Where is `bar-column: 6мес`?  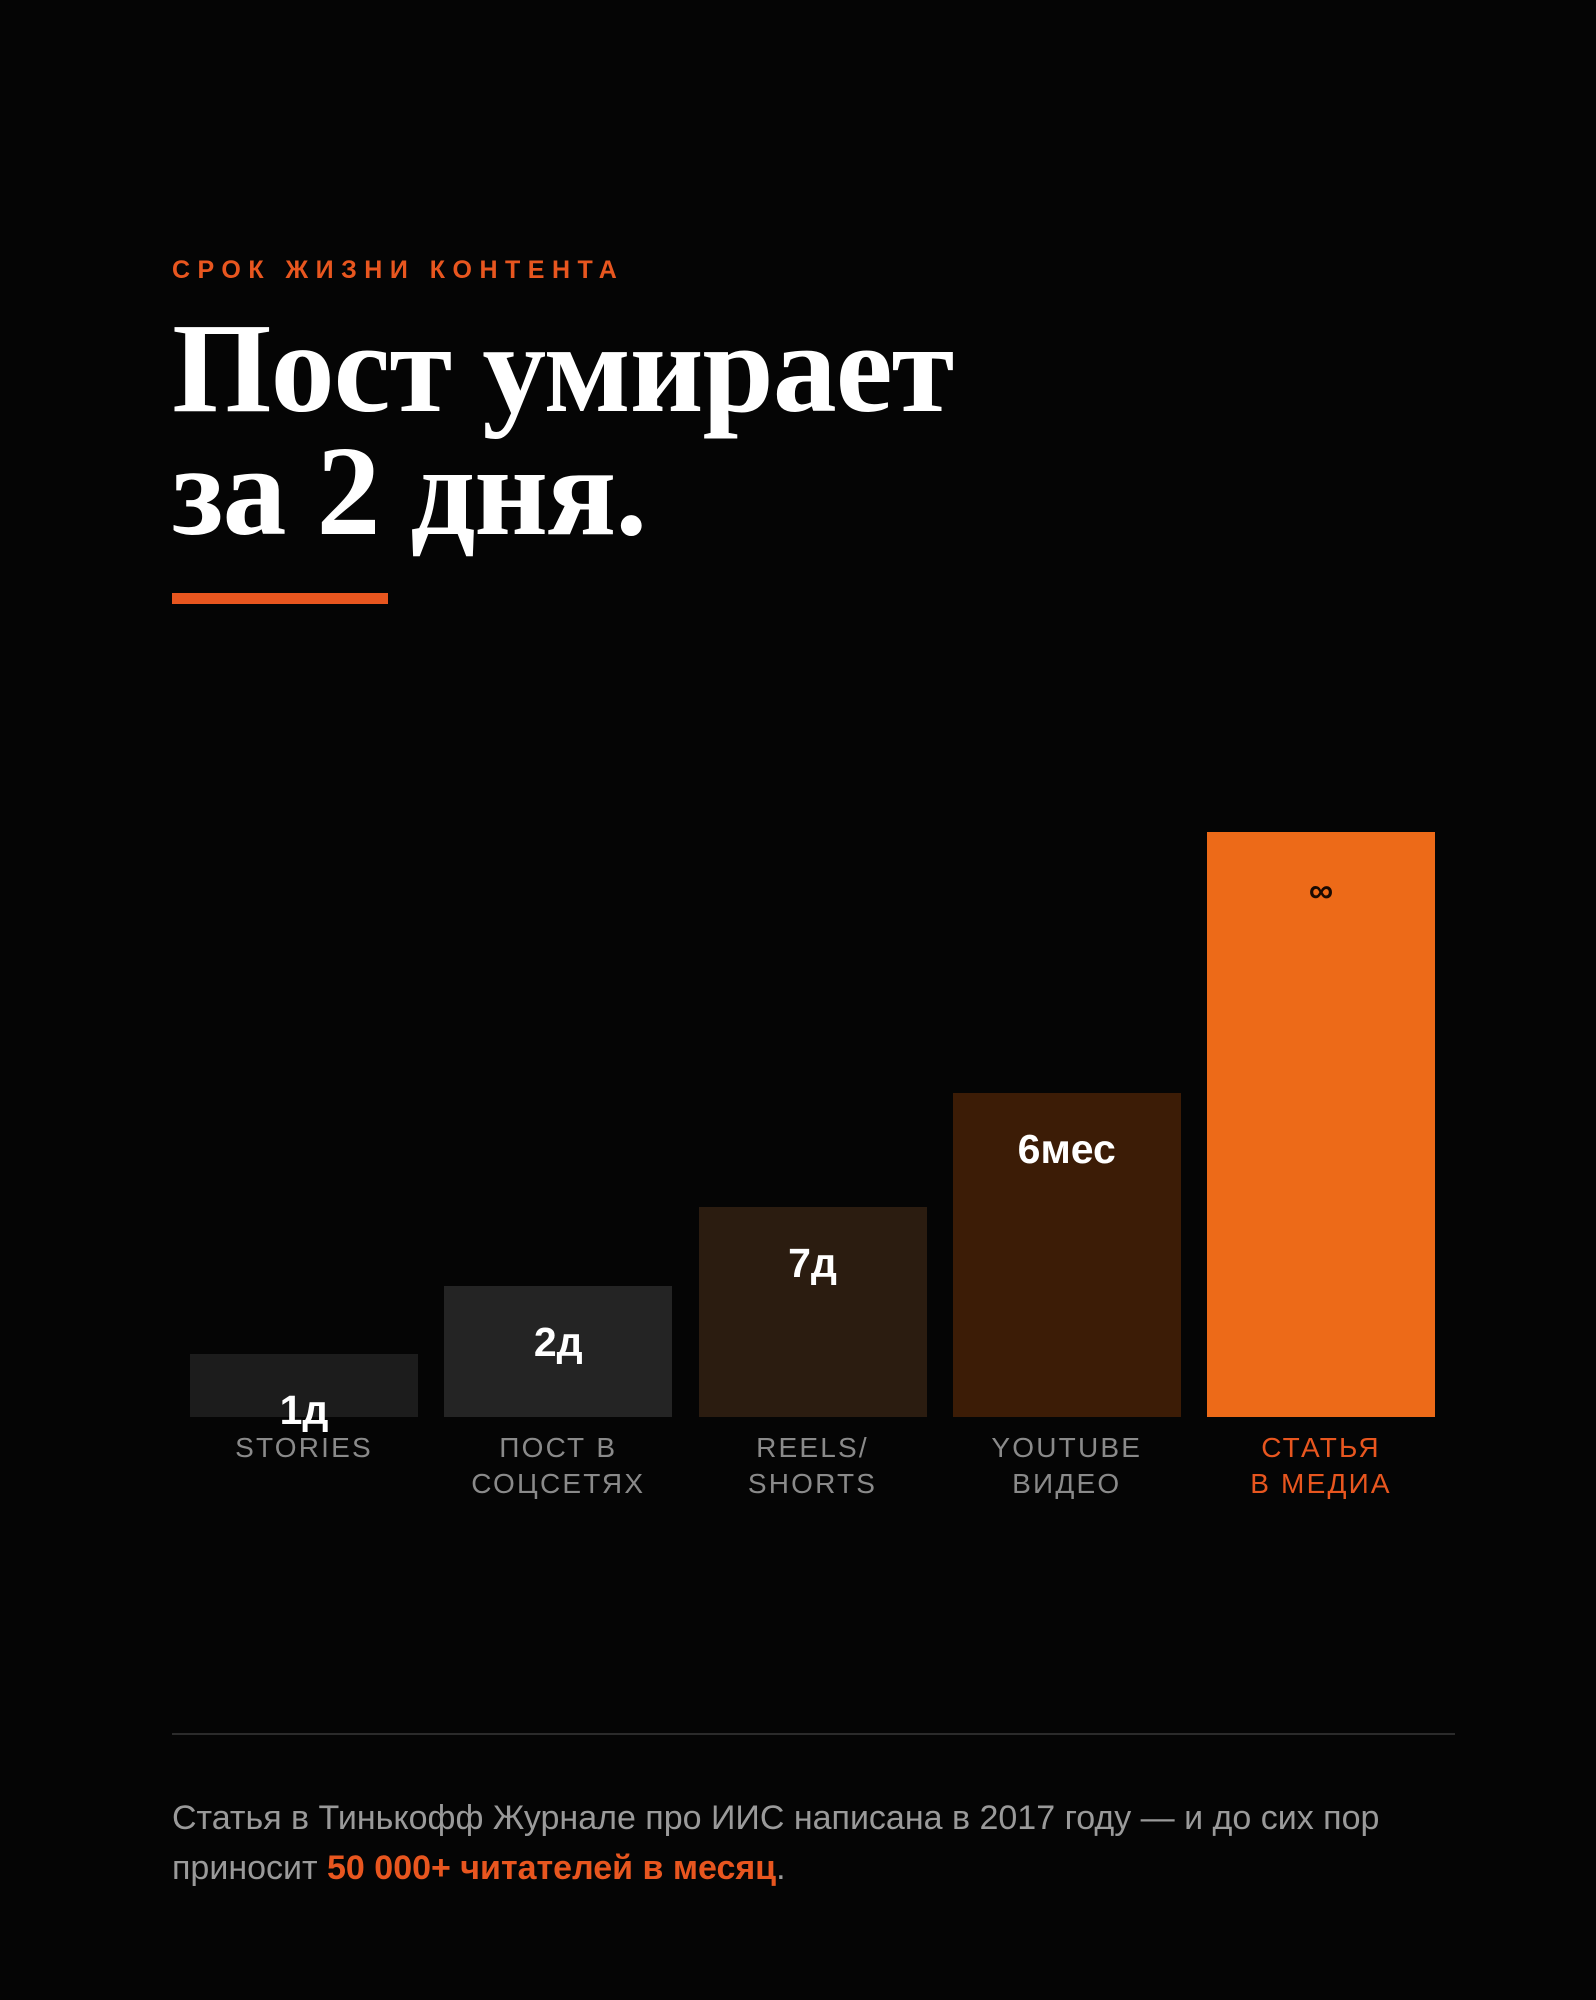
bar-column: 6мес is located at coordinates (1066, 1113).